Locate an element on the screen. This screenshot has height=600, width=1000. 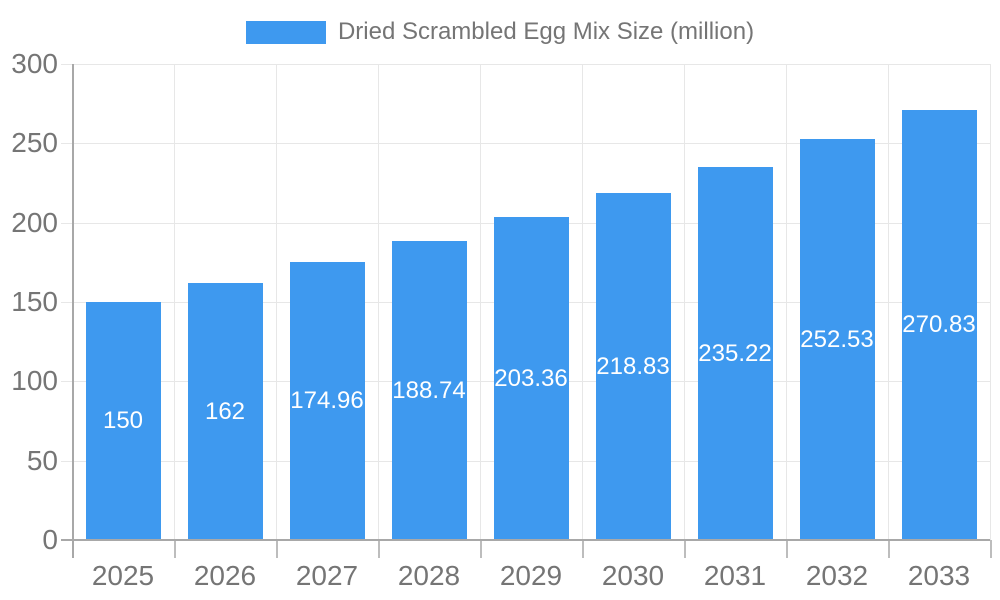
legend-swatch-icon is located at coordinates (285, 32).